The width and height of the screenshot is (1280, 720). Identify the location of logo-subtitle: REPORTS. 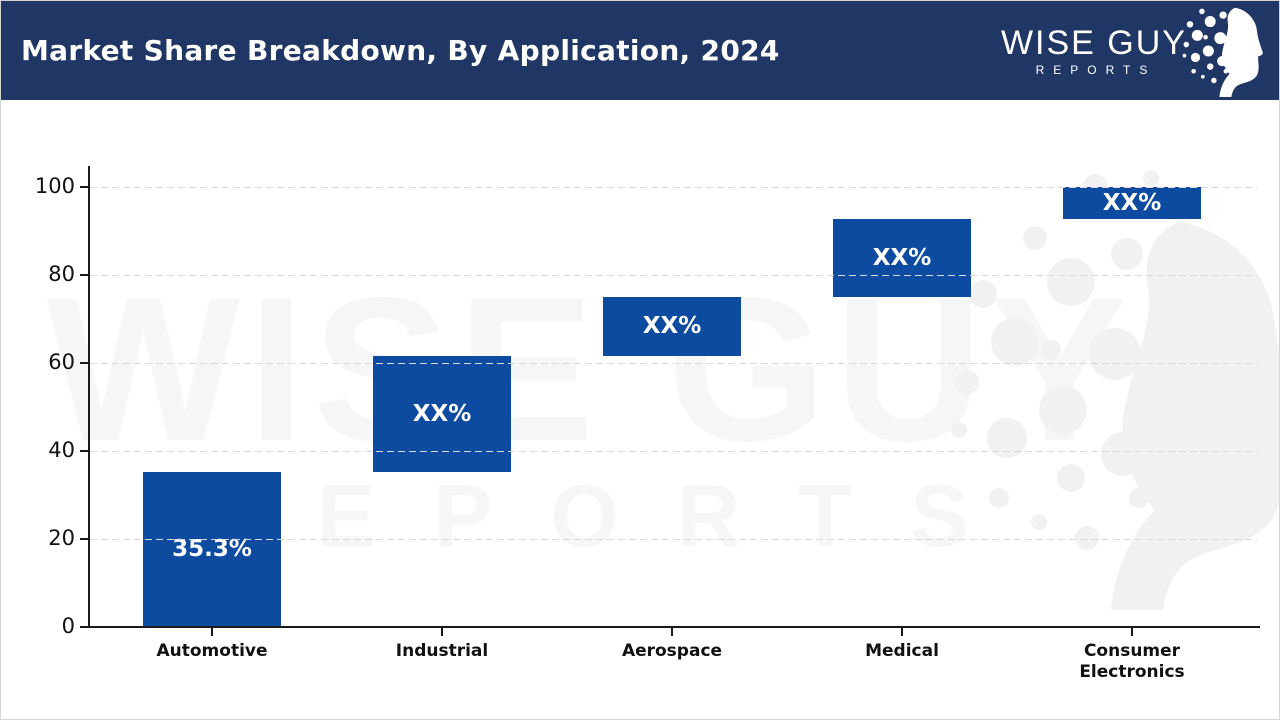
(1096, 69).